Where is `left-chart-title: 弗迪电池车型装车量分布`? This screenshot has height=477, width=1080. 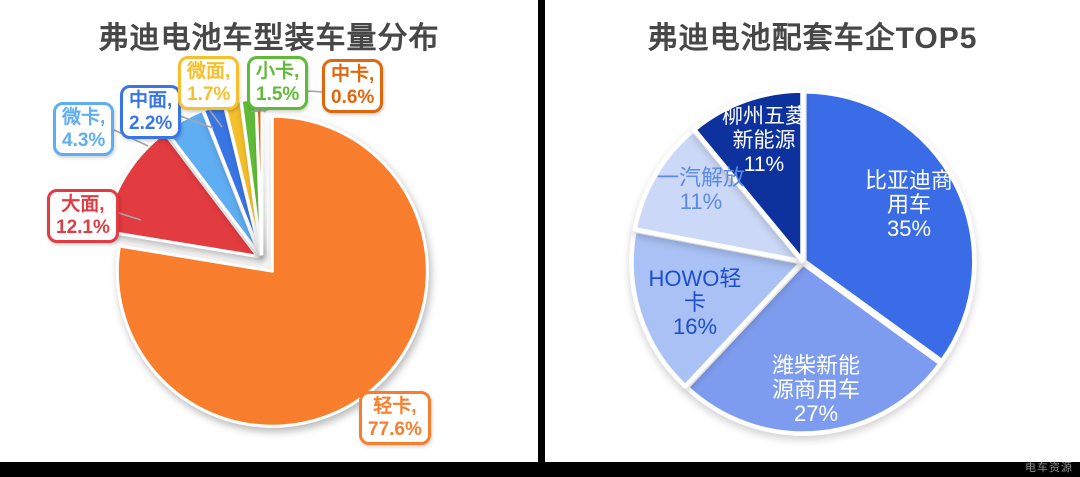 left-chart-title: 弗迪电池车型装车量分布 is located at coordinates (269, 38).